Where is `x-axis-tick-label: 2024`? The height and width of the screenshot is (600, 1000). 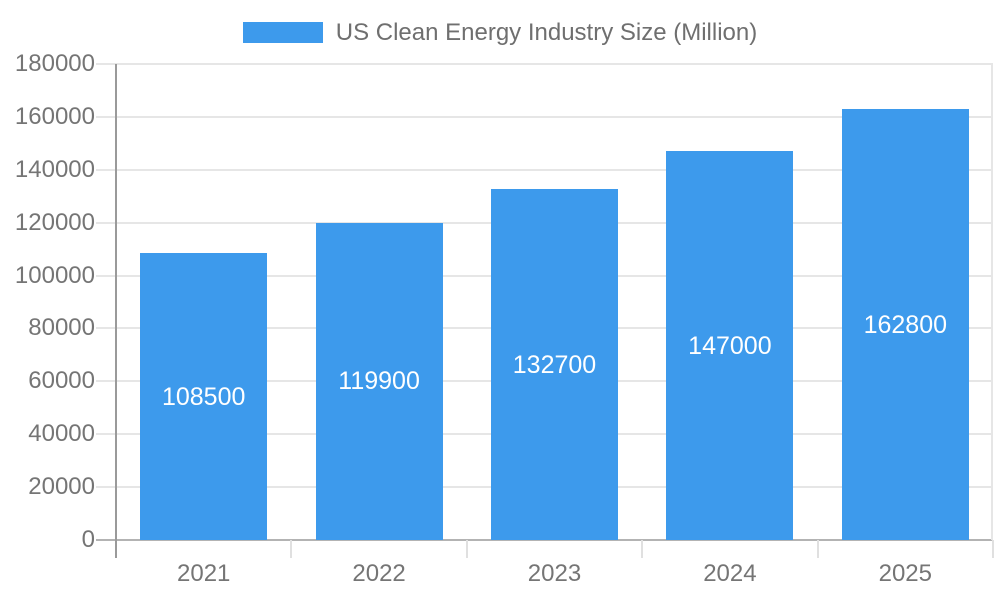 x-axis-tick-label: 2024 is located at coordinates (730, 573).